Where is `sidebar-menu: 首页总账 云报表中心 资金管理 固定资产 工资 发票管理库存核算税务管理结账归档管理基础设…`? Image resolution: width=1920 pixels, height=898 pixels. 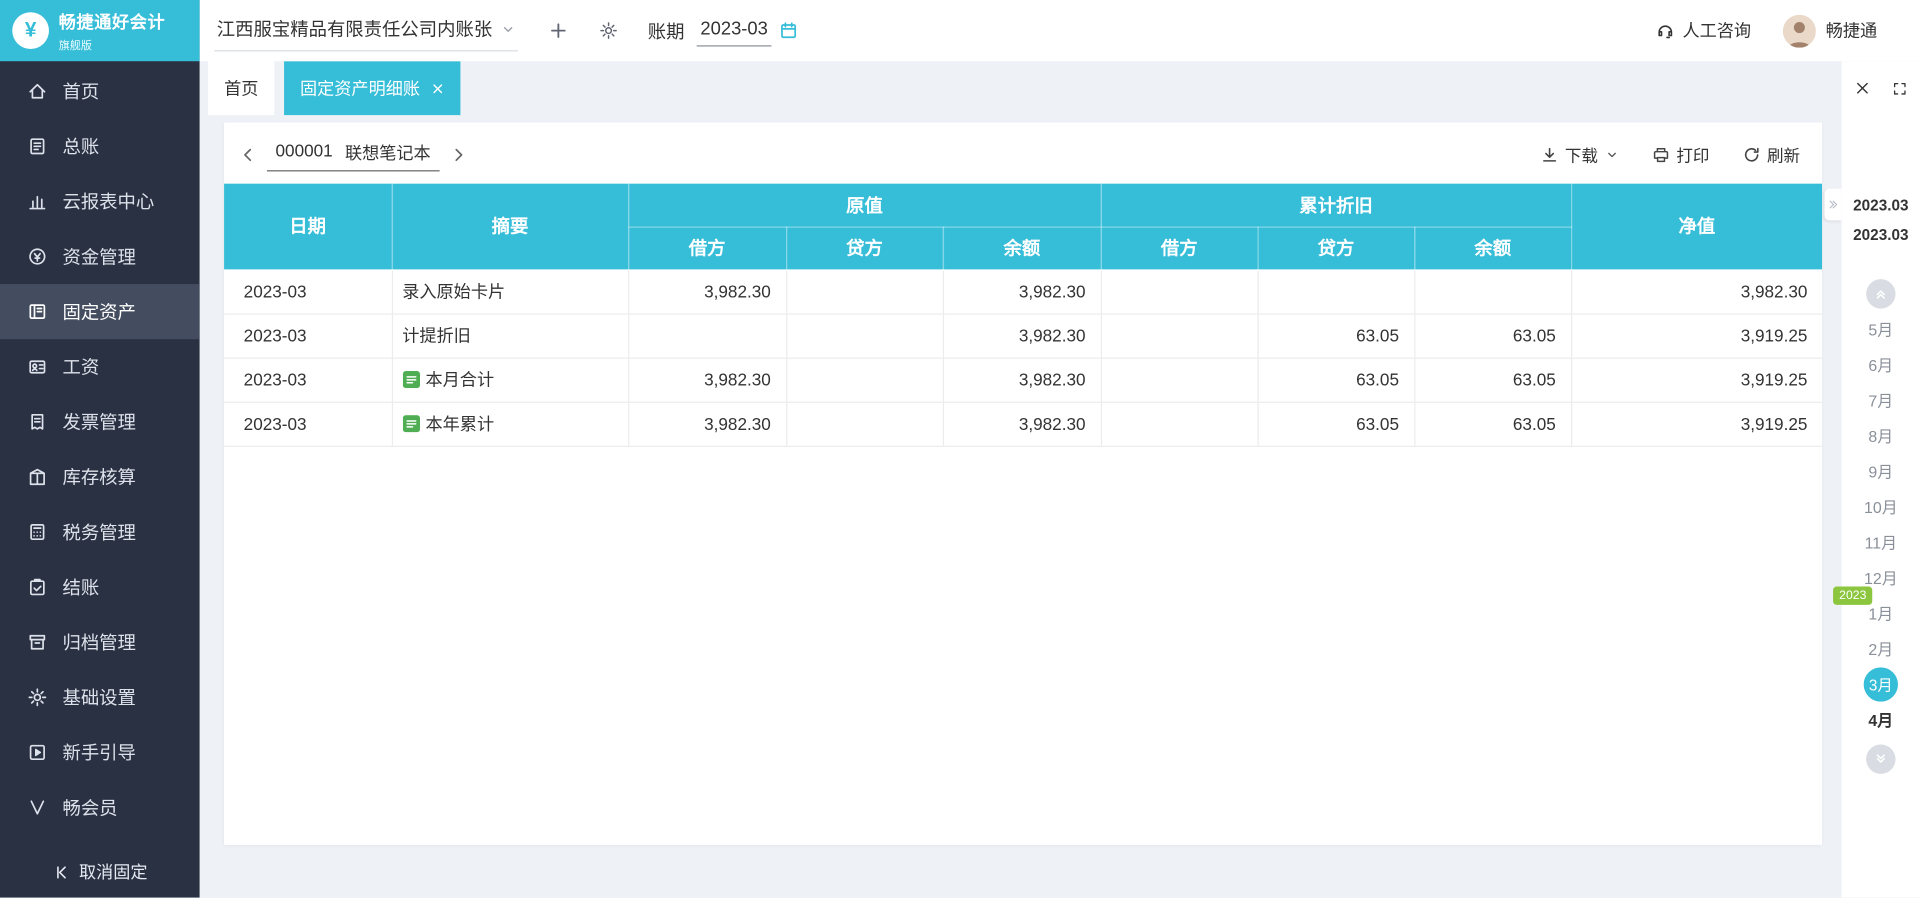
sidebar-menu: 首页总账 云报表中心 资金管理 固定资产 工资 发票管理库存核算税务管理结账归档管理基础设… is located at coordinates (100, 448).